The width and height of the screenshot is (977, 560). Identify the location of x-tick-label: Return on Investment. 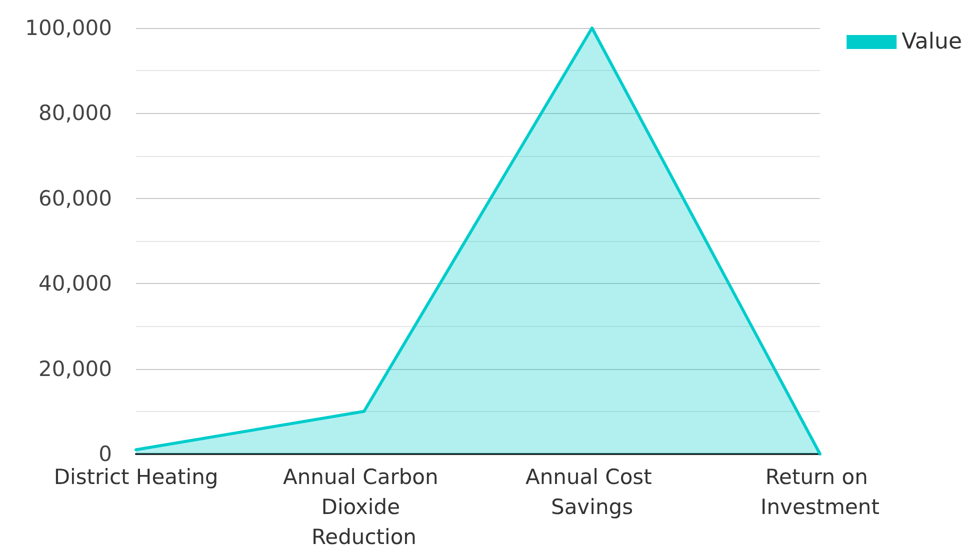
(820, 492).